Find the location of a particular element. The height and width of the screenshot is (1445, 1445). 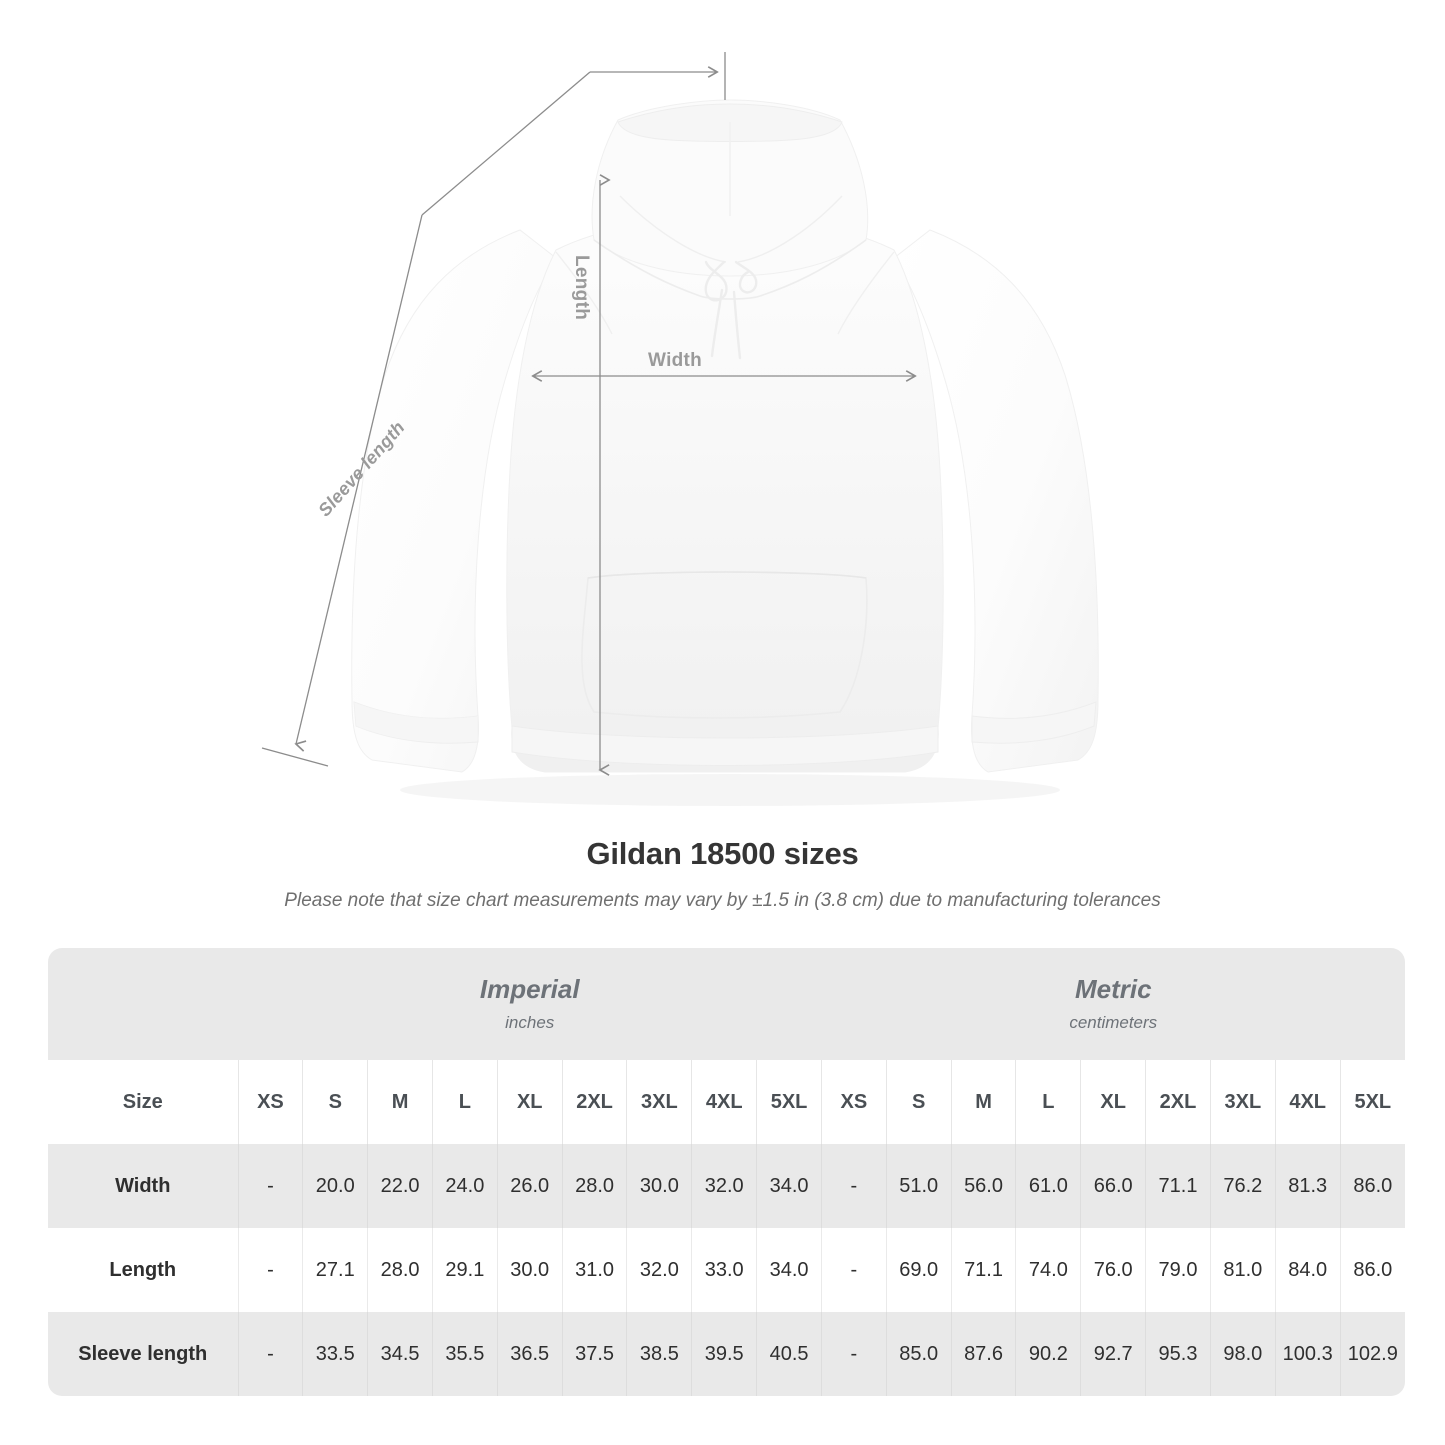

measurement-cell: 79.0 is located at coordinates (1178, 1270).